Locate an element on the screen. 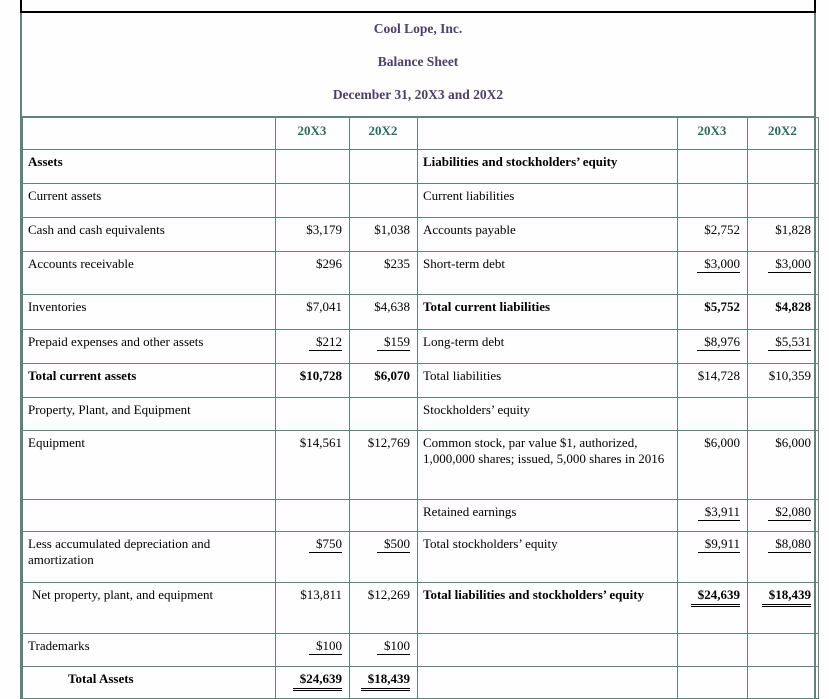  cell-label: Trademarks is located at coordinates (149, 650).